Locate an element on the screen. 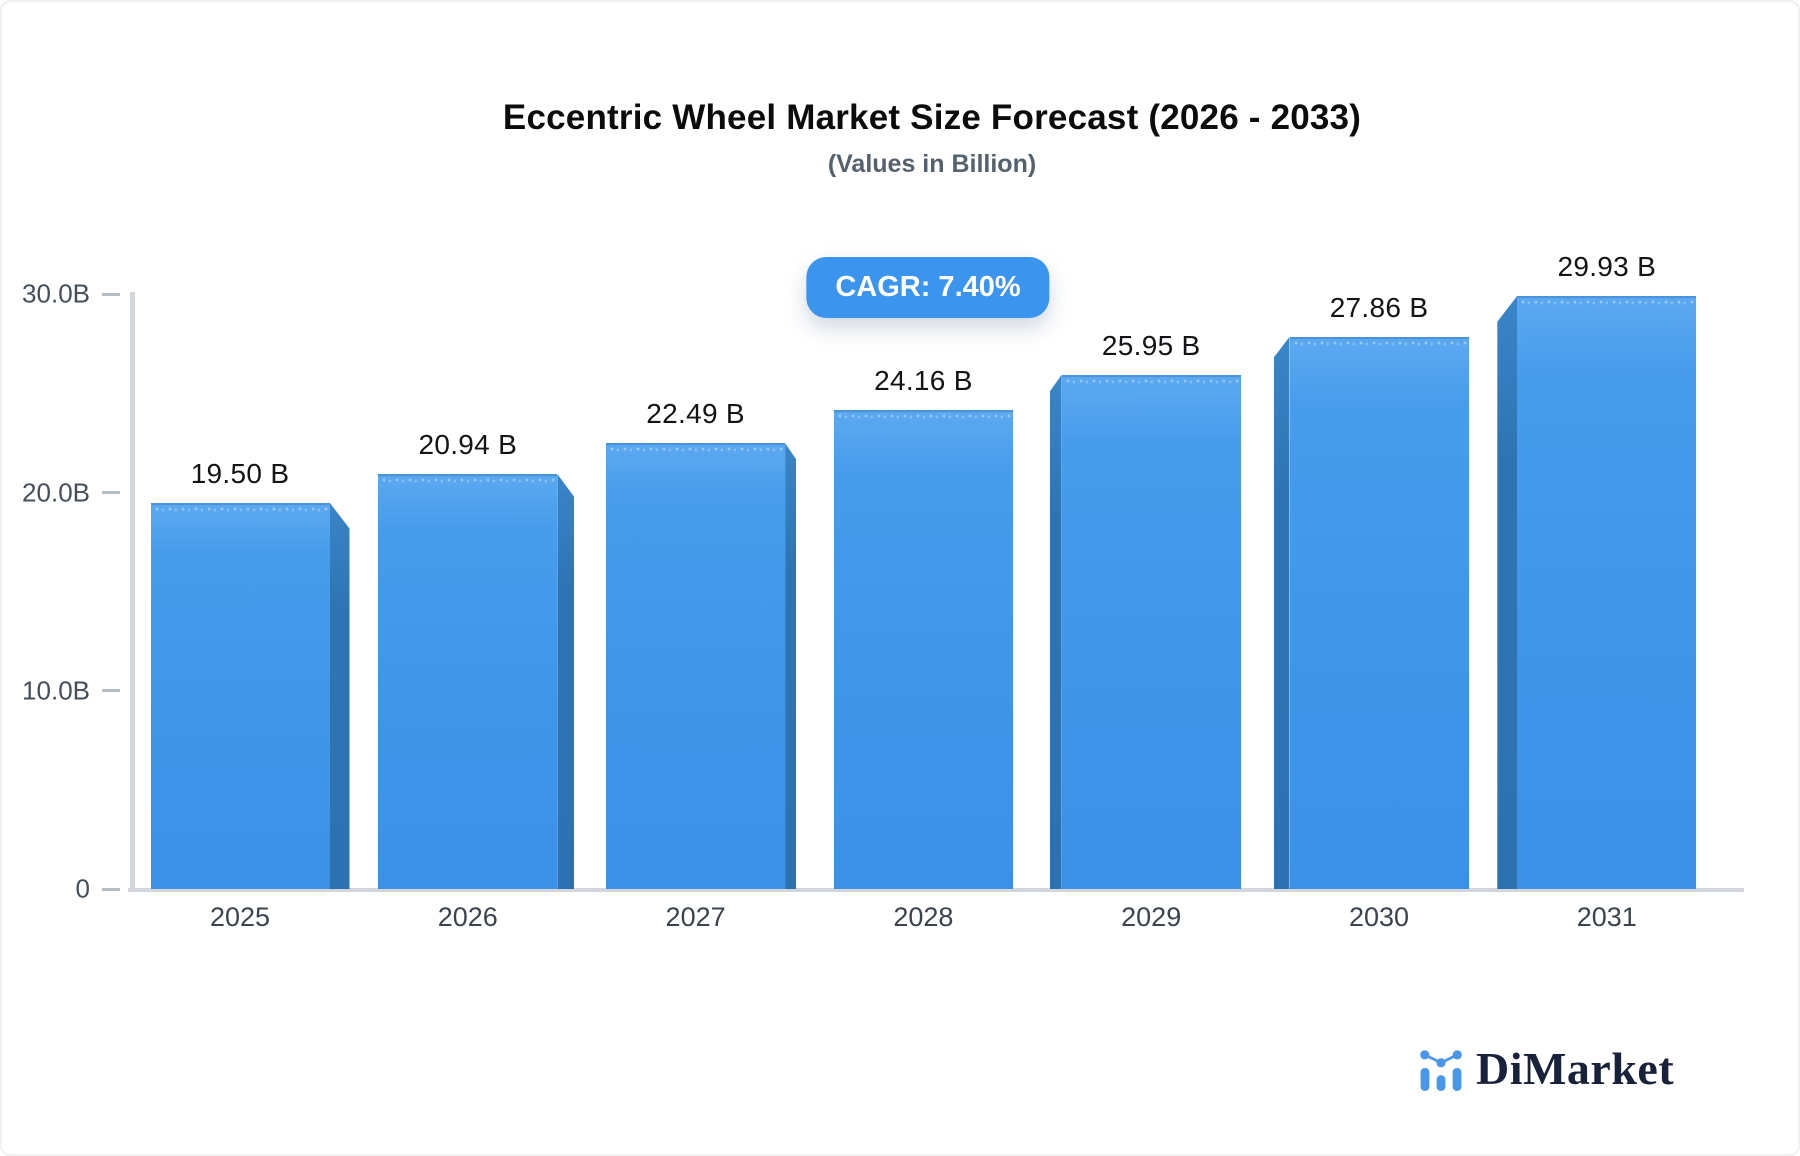  chart-subtitle: (Values in Billion) is located at coordinates (932, 164).